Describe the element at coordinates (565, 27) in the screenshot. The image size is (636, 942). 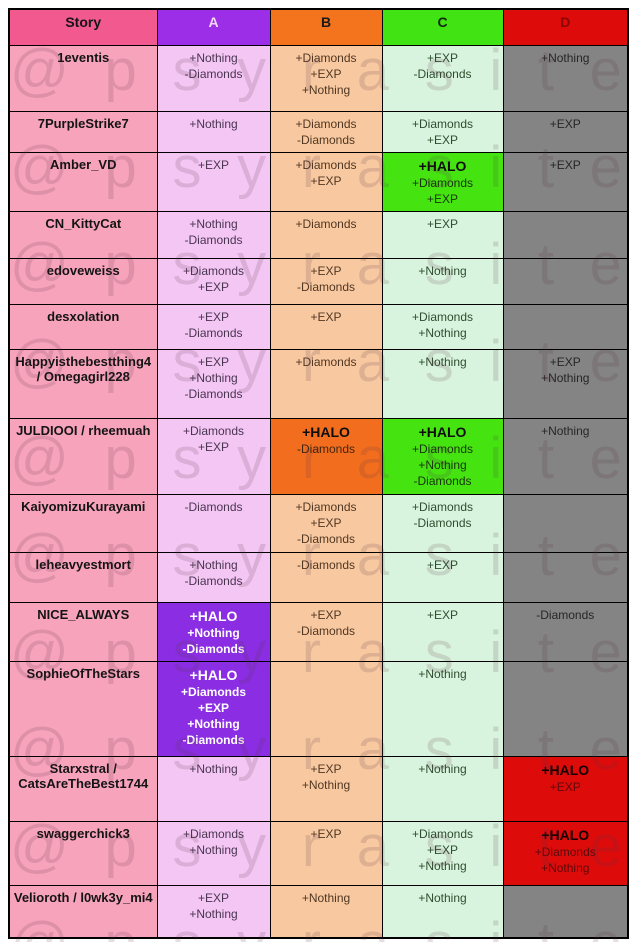
I see `column-header-d: D` at that location.